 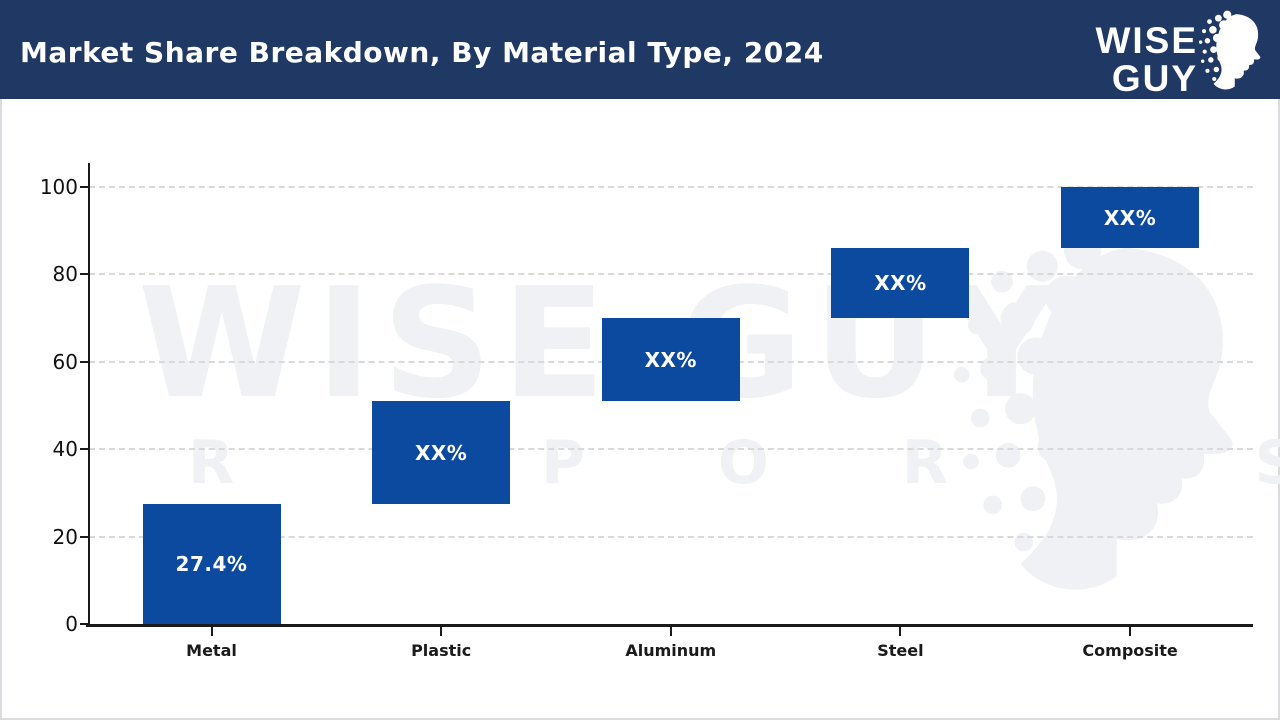 What do you see at coordinates (1130, 650) in the screenshot?
I see `category-label-composite: Composite` at bounding box center [1130, 650].